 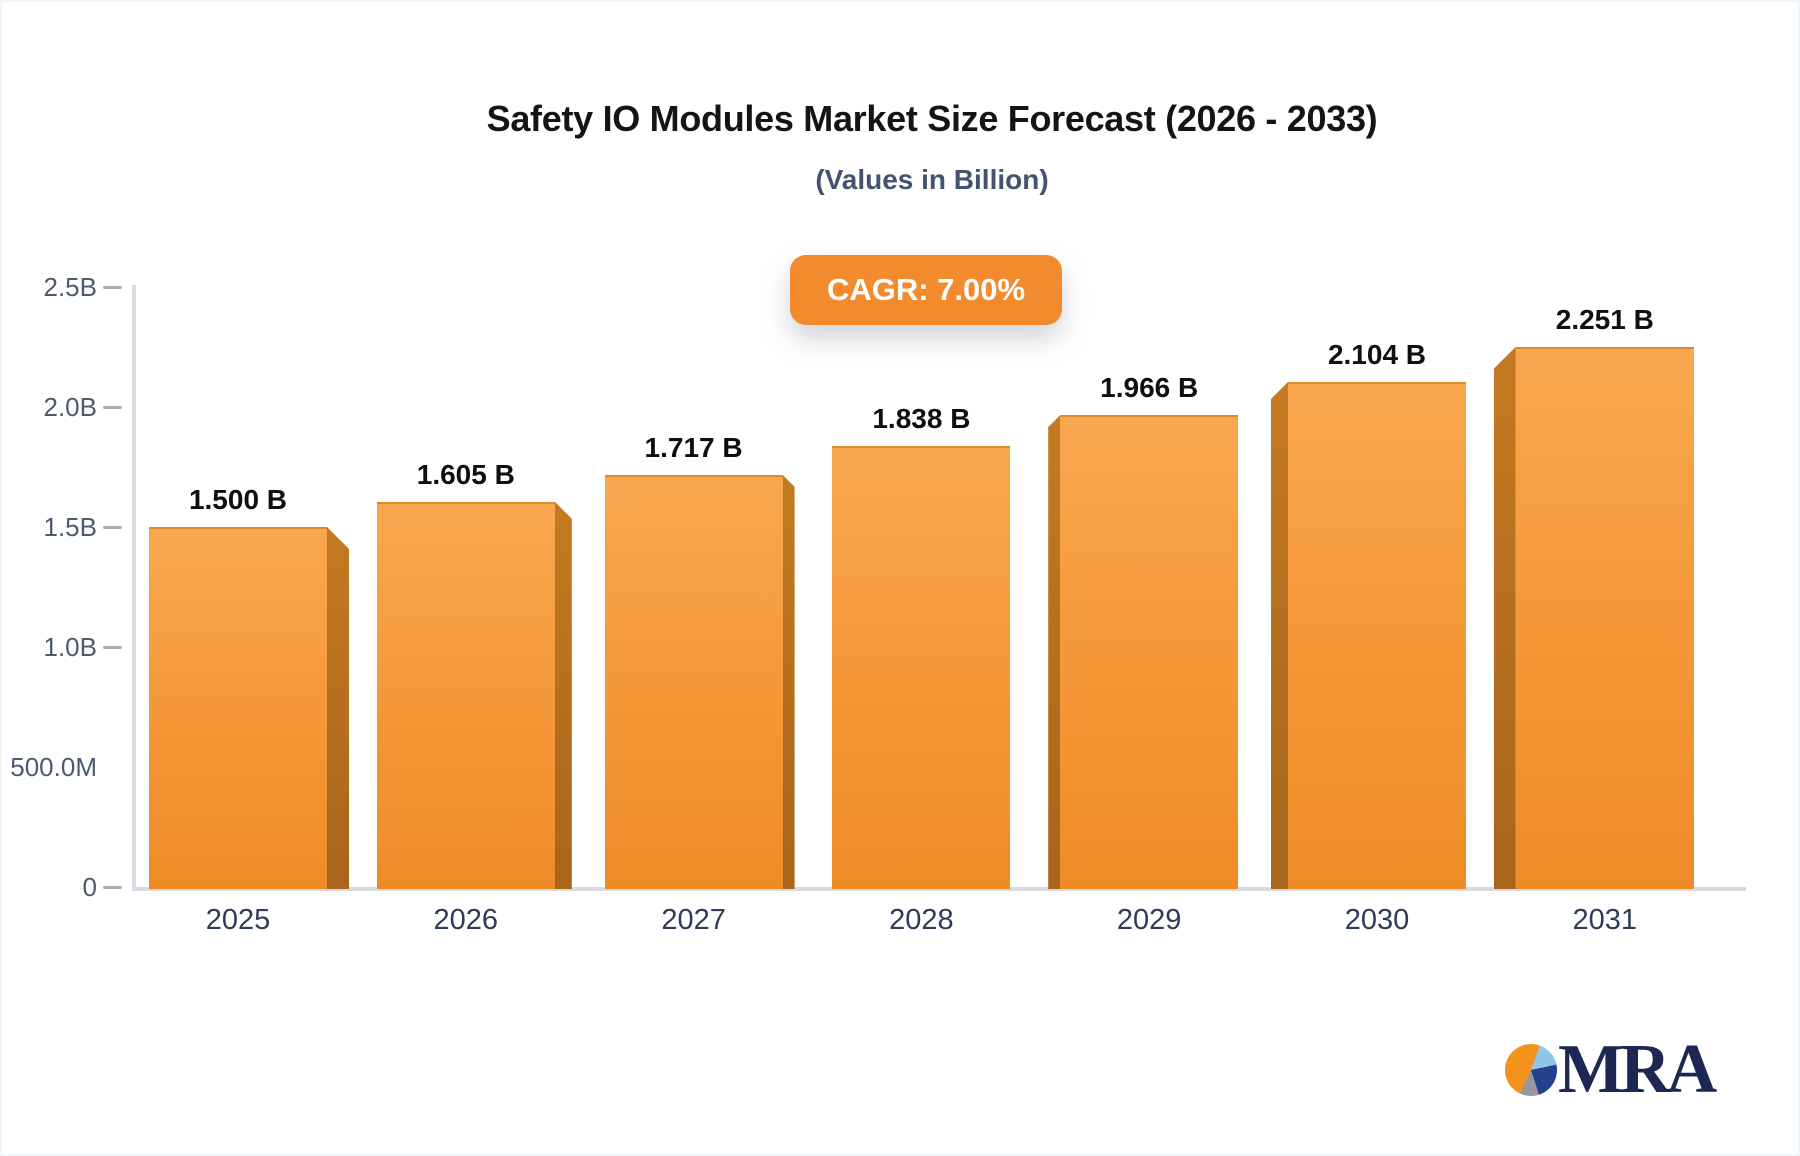 What do you see at coordinates (788, 681) in the screenshot?
I see `bar-side-2027` at bounding box center [788, 681].